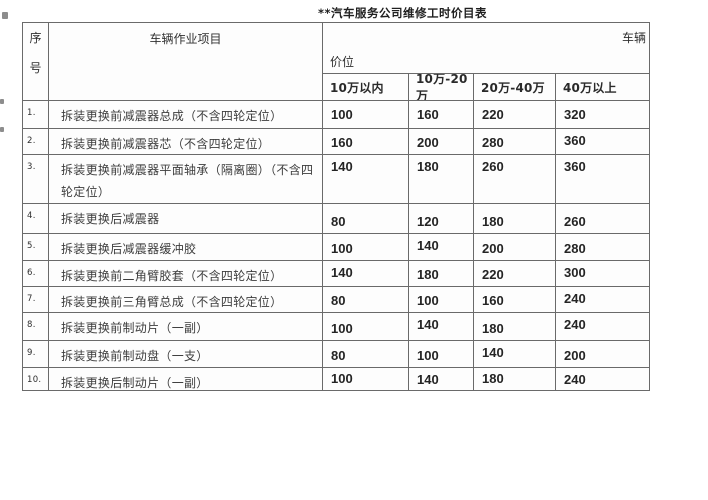  I want to click on price-cell: 300, so click(602, 274).